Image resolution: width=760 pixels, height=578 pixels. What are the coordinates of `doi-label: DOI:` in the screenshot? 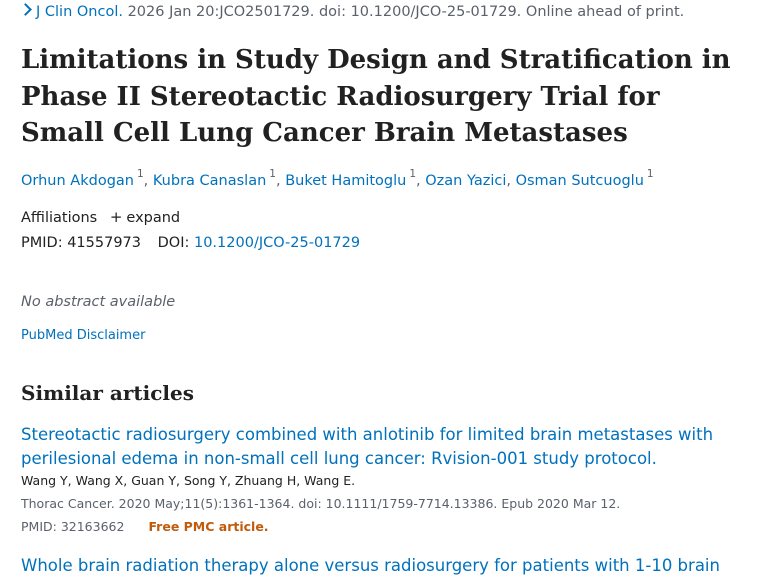 It's located at (173, 243).